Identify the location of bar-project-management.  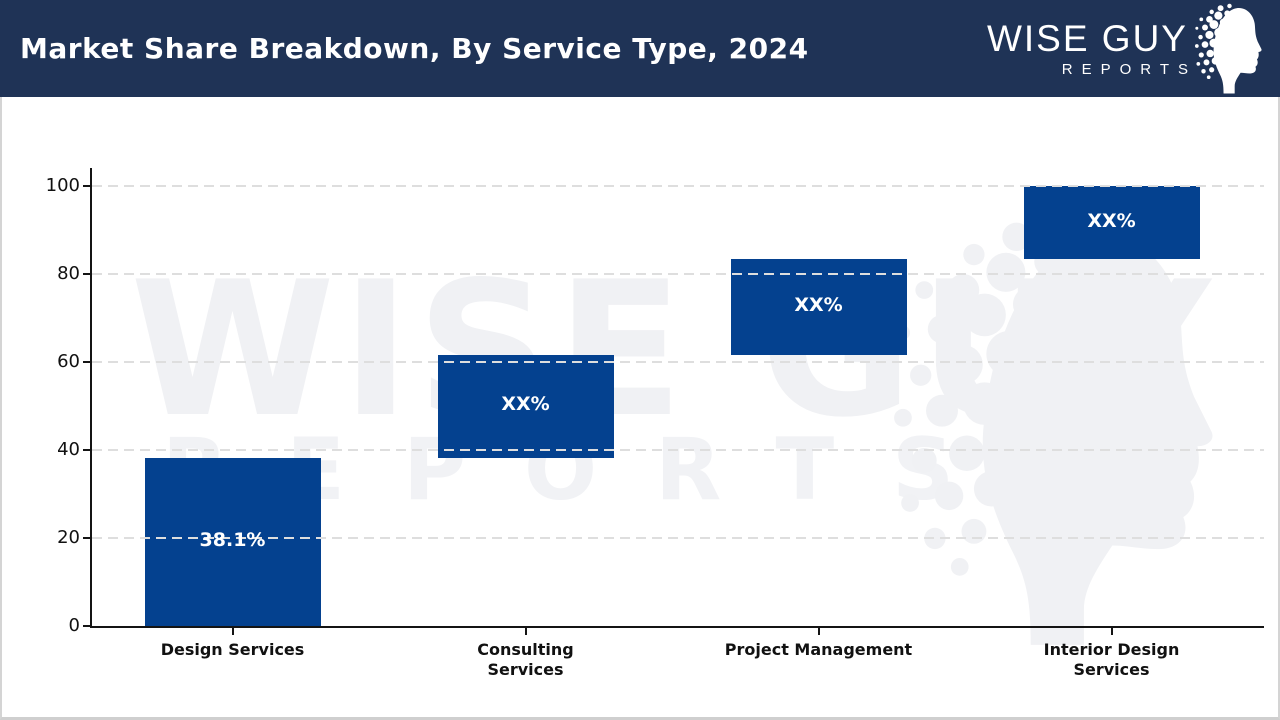
(818, 307).